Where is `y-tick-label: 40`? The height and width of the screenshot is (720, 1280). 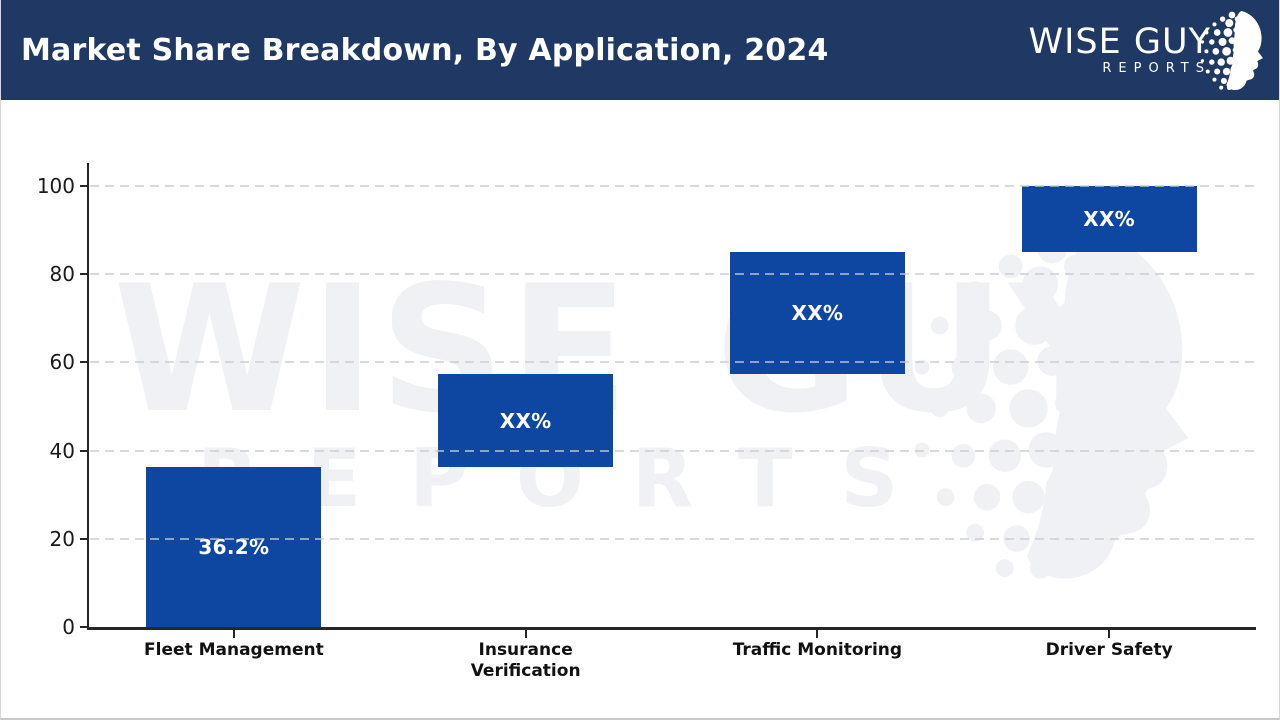
y-tick-label: 40 is located at coordinates (62, 450).